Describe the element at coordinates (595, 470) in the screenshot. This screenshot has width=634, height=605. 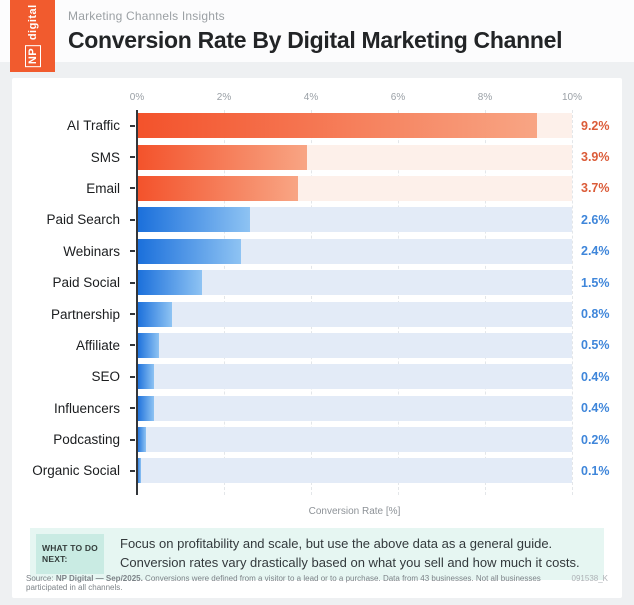
I see `value-label: 0.1%` at that location.